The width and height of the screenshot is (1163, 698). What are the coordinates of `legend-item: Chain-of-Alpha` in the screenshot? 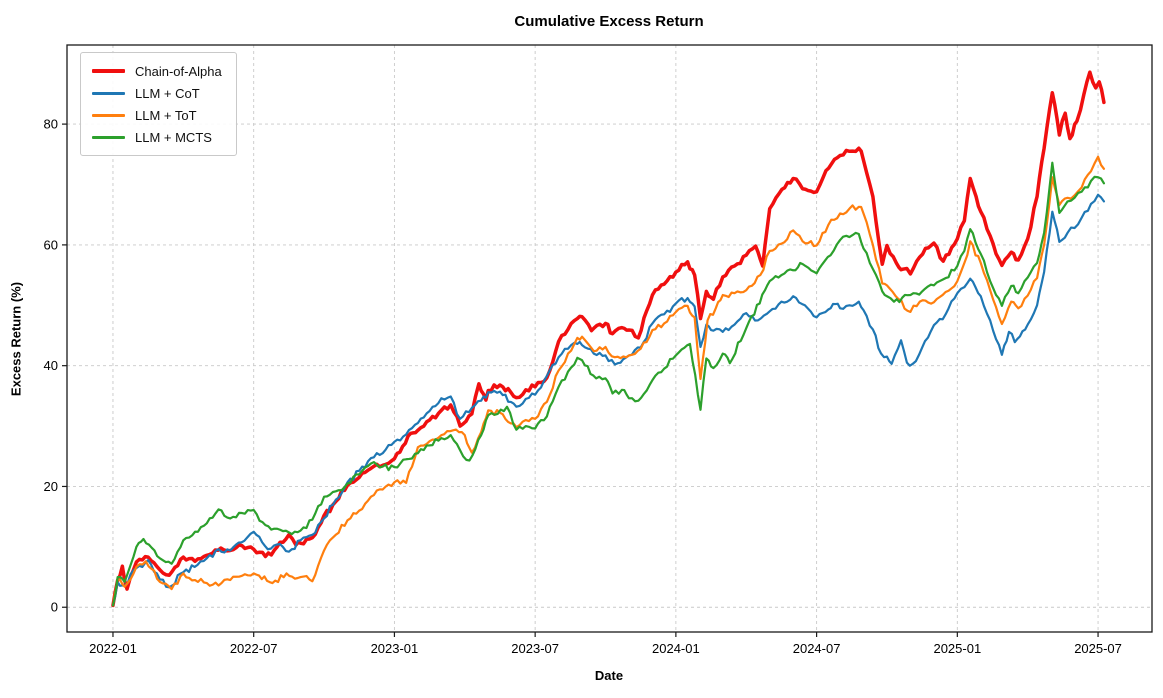 It's located at (157, 71).